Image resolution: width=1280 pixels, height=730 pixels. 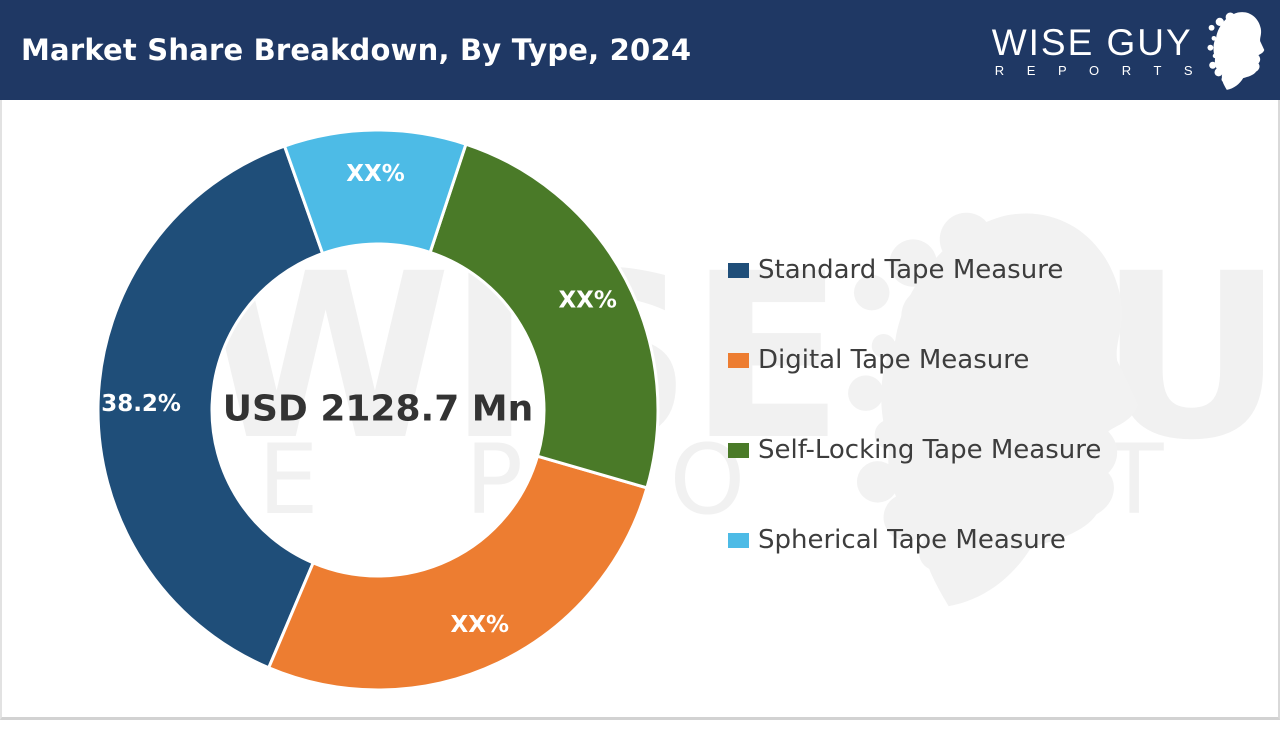 What do you see at coordinates (375, 174) in the screenshot?
I see `slice-label-3: XX%` at bounding box center [375, 174].